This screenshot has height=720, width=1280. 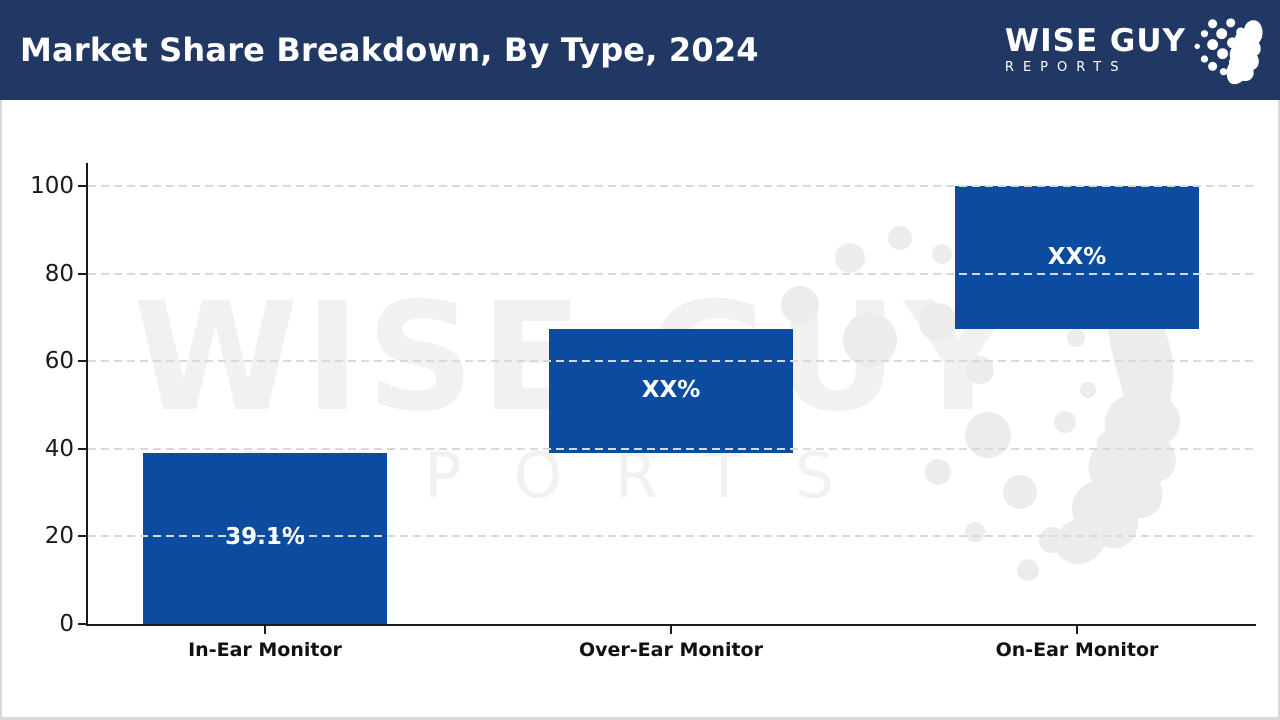 I want to click on border-right, so click(x=1279, y=410).